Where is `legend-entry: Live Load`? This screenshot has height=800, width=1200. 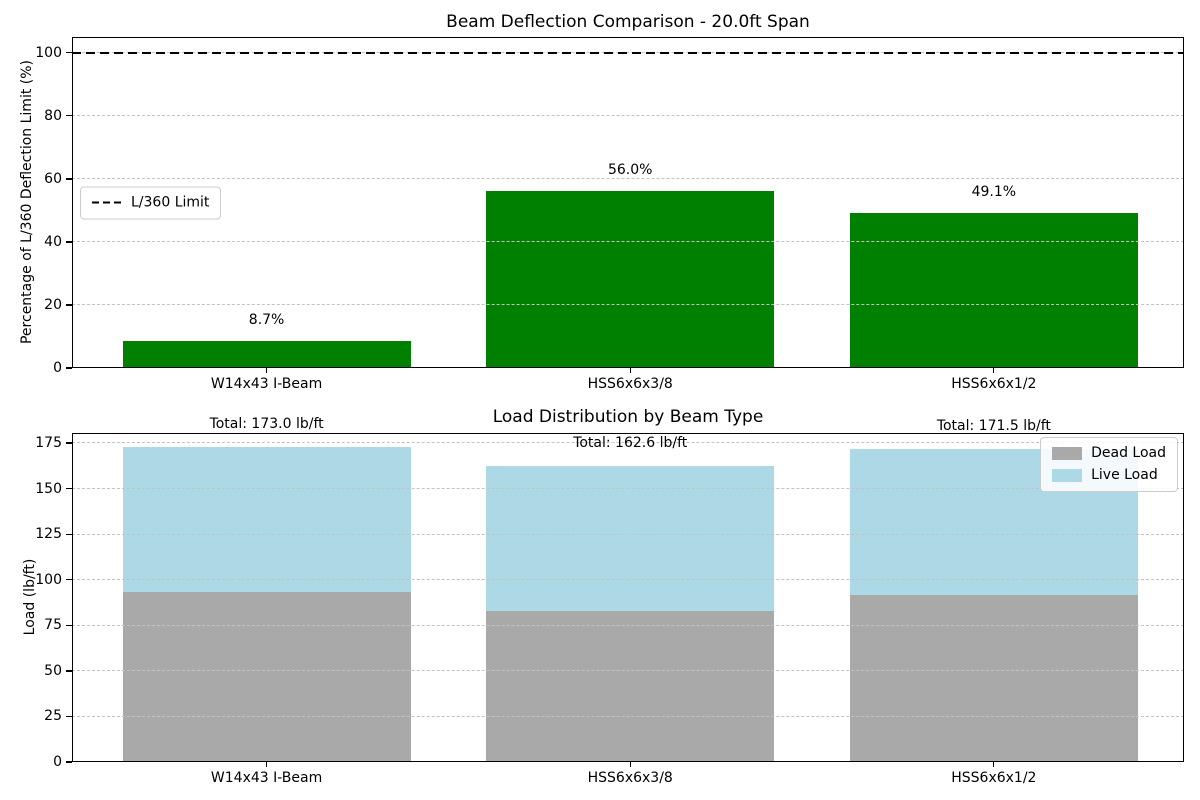
legend-entry: Live Load is located at coordinates (1109, 475).